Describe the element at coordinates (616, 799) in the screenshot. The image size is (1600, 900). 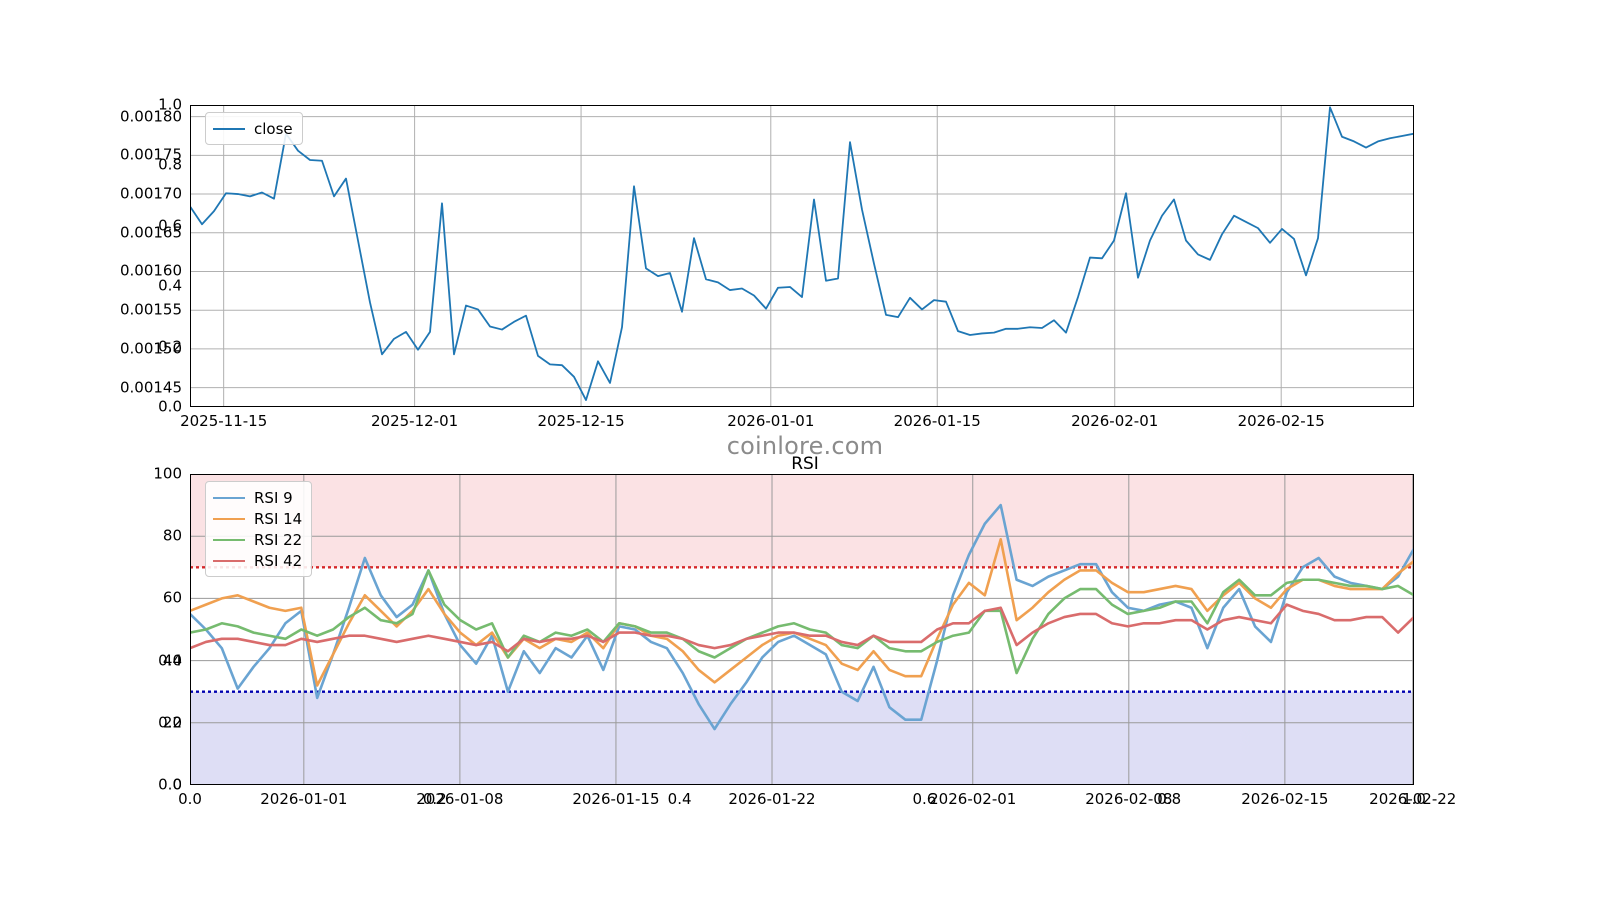
I see `rsi-x-tick: 2026-01-15` at that location.